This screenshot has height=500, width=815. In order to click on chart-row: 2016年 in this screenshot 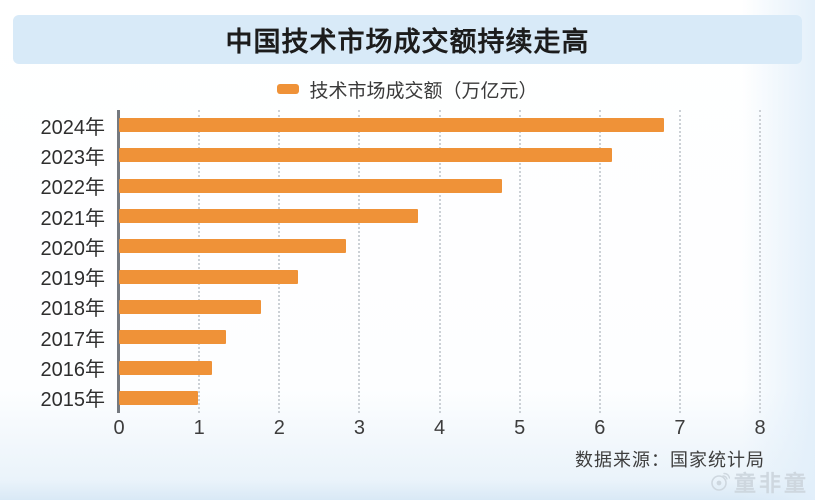, I will do `click(380, 367)`.